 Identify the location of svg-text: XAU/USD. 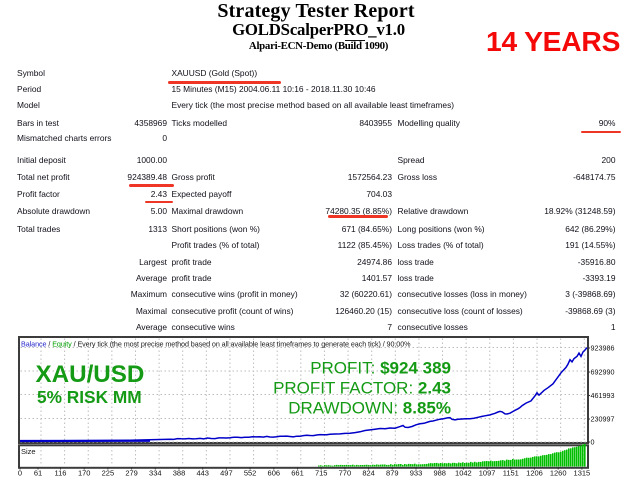
(90, 374).